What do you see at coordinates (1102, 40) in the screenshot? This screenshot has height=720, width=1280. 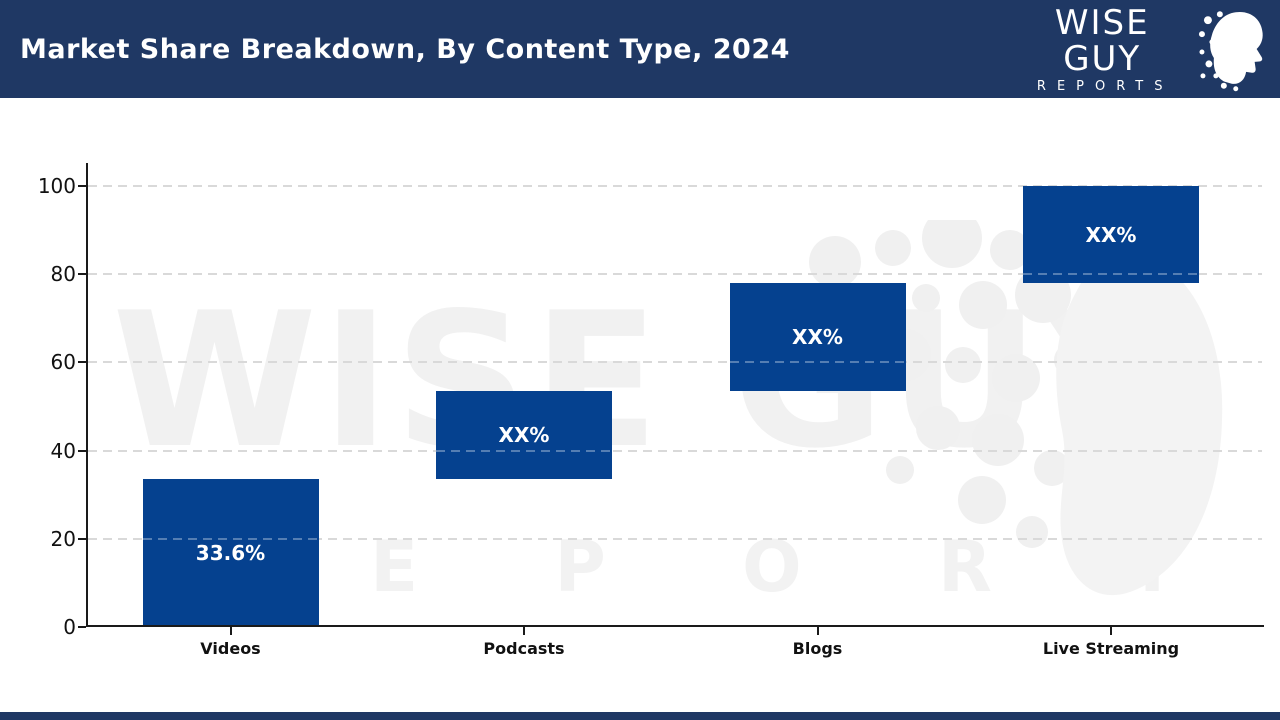 I see `logo-wiseguy-label: WISE GUY` at bounding box center [1102, 40].